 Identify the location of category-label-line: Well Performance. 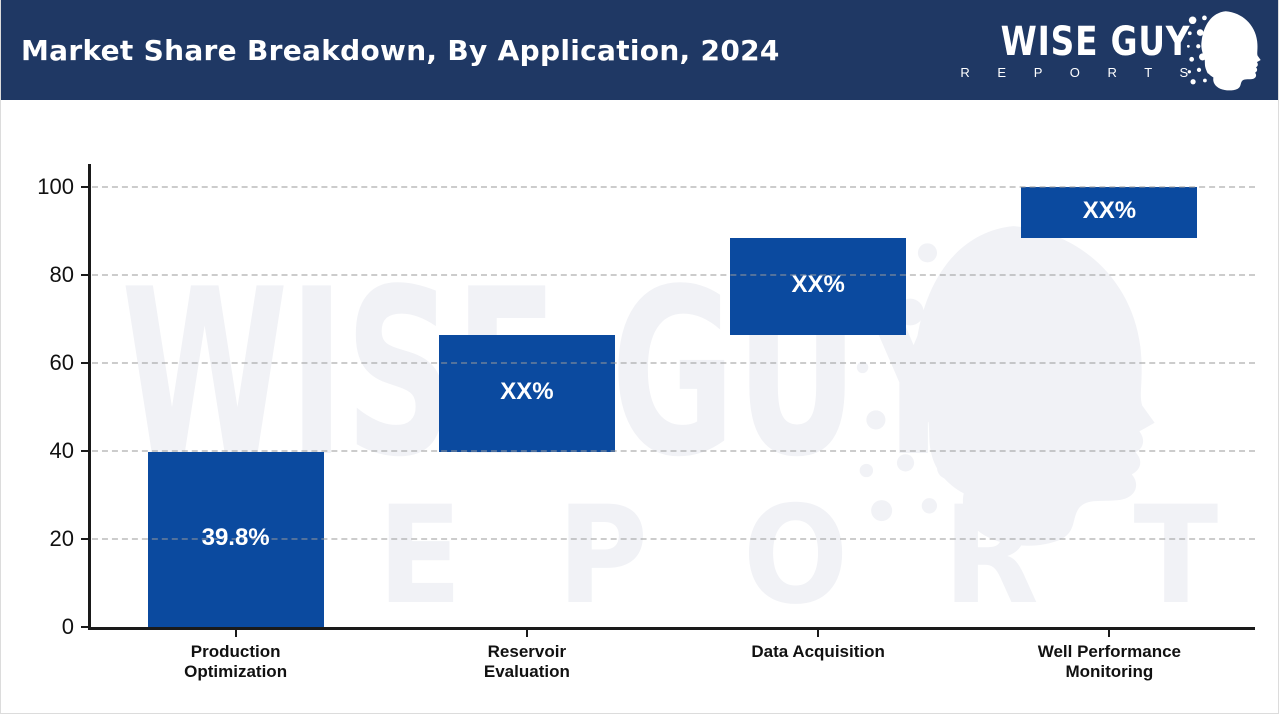
(1109, 651).